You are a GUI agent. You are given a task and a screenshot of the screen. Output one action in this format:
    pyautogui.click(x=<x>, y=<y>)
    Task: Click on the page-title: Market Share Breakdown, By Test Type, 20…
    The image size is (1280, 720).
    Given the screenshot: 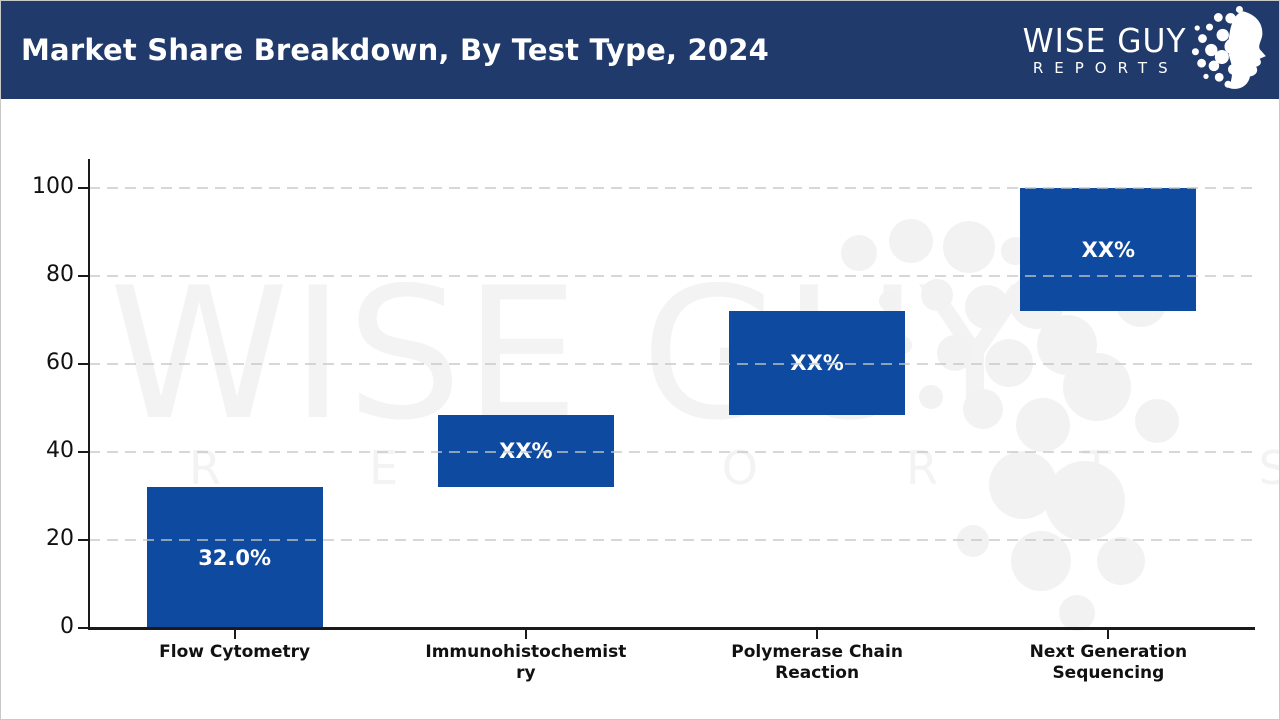 What is the action you would take?
    pyautogui.click(x=395, y=50)
    